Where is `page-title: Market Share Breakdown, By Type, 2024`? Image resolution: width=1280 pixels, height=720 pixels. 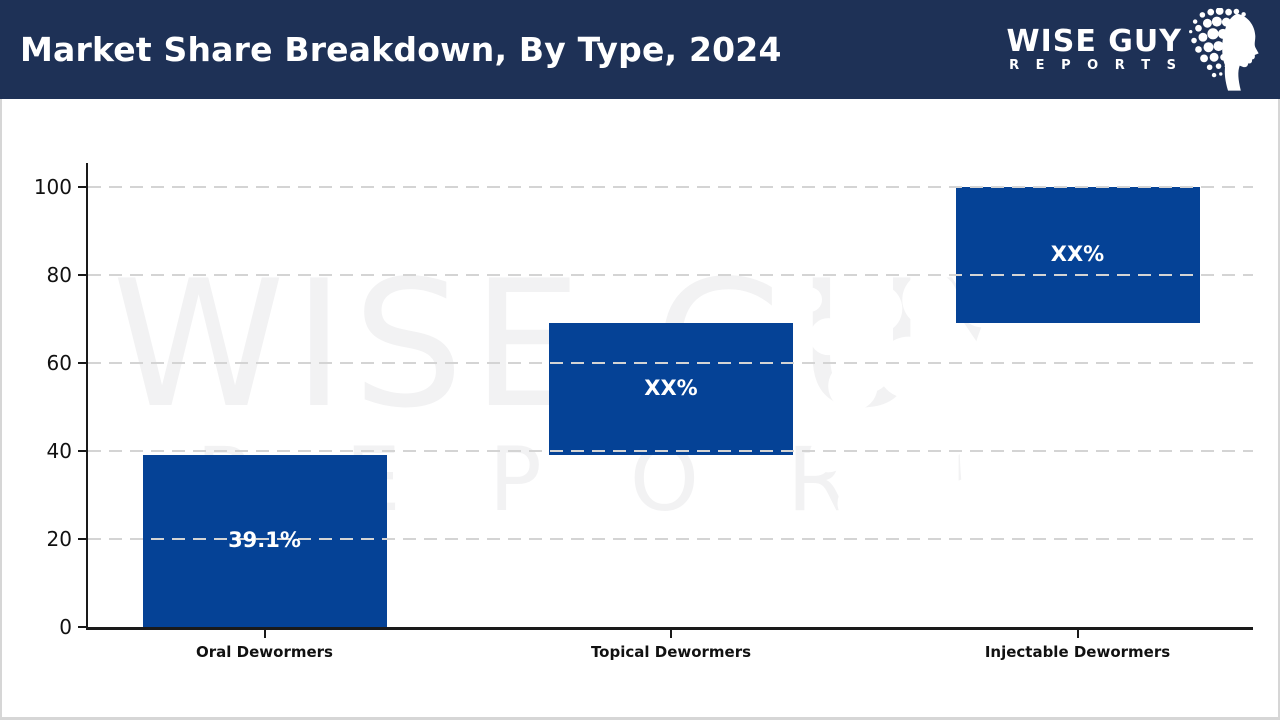 page-title: Market Share Breakdown, By Type, 2024 is located at coordinates (401, 49).